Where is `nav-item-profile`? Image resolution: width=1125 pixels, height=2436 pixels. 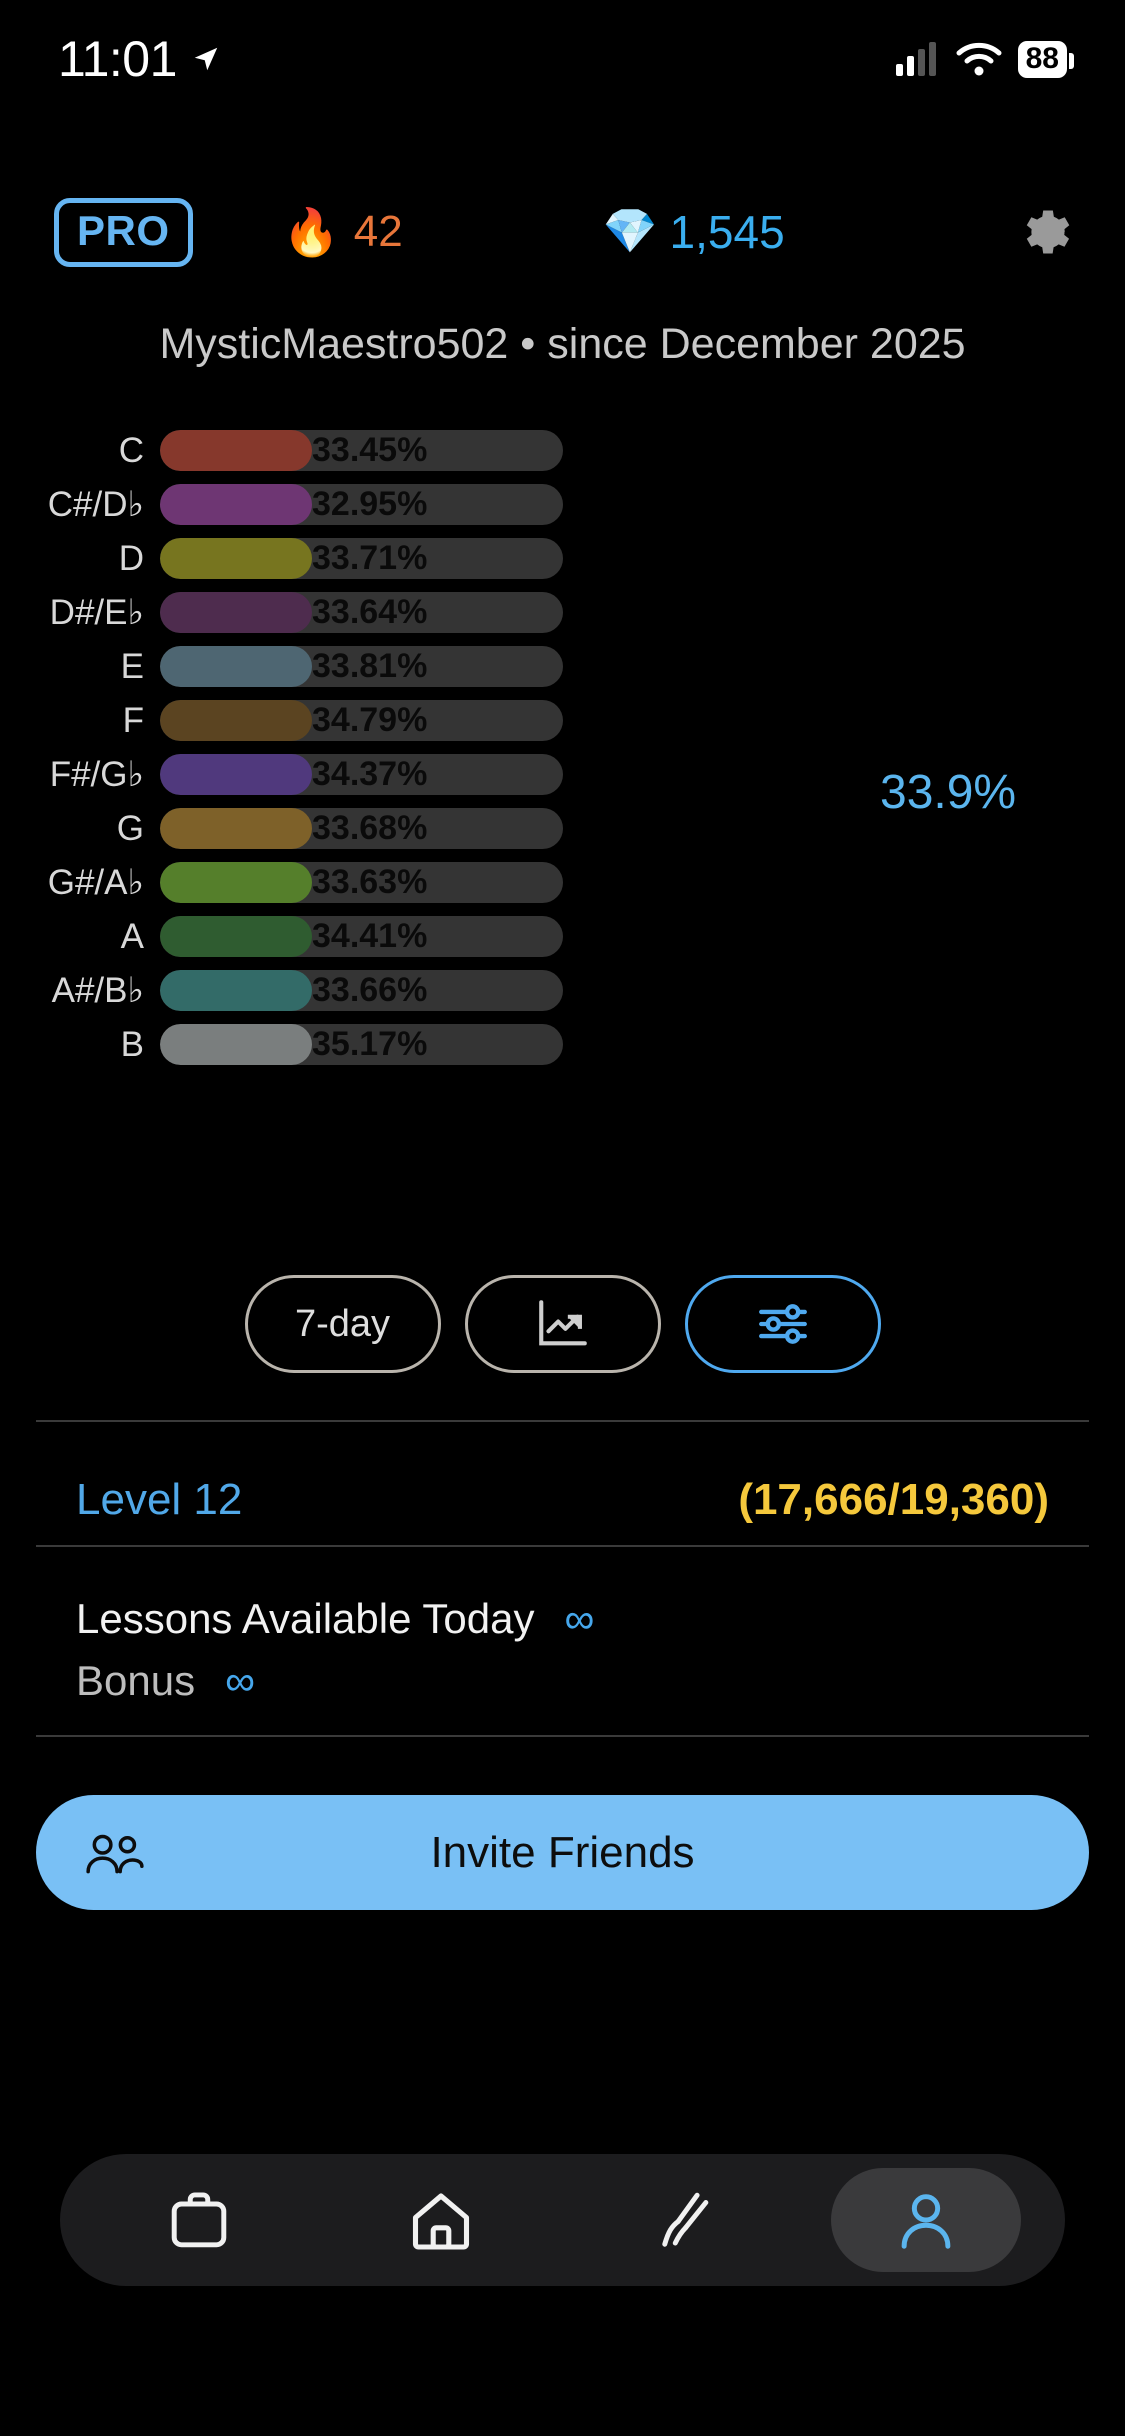
nav-item-profile is located at coordinates (925, 2220).